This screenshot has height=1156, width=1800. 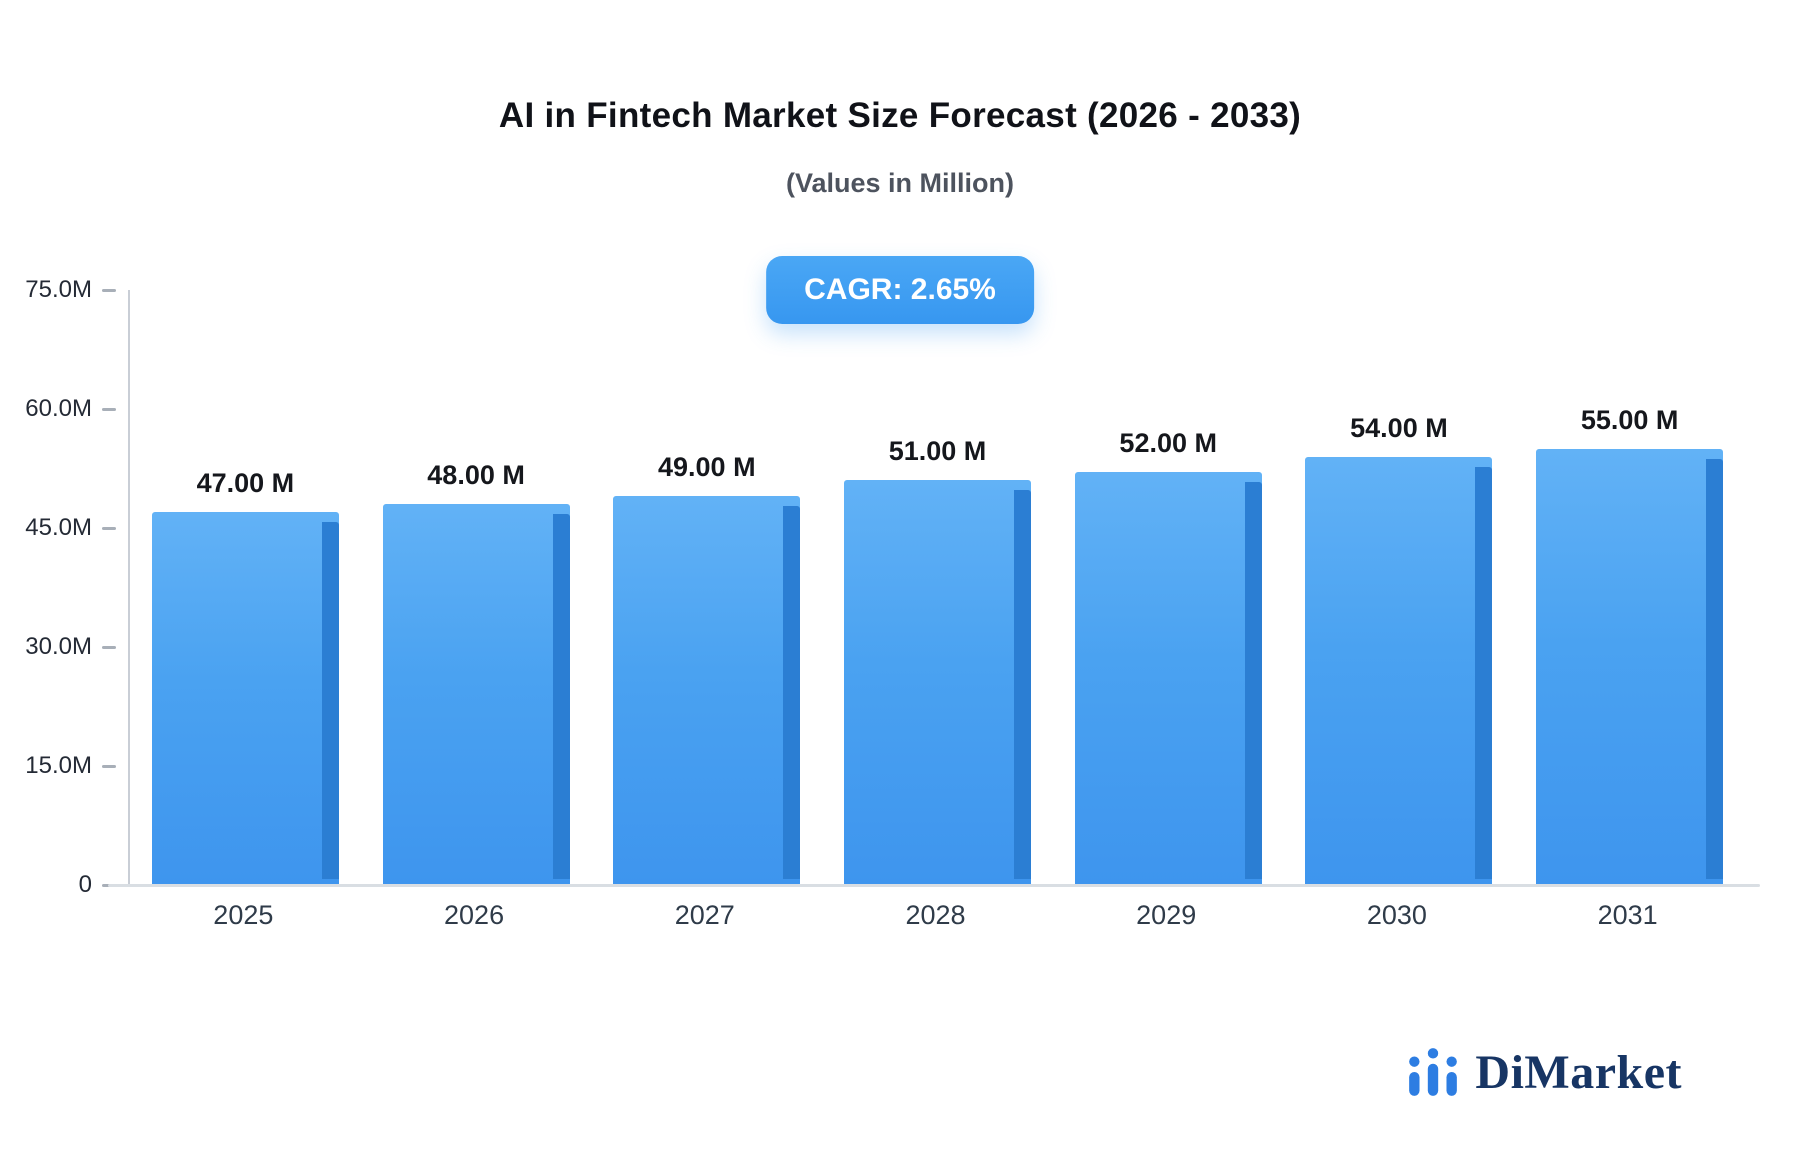 What do you see at coordinates (245, 676) in the screenshot?
I see `bar-2025: 47.00 M` at bounding box center [245, 676].